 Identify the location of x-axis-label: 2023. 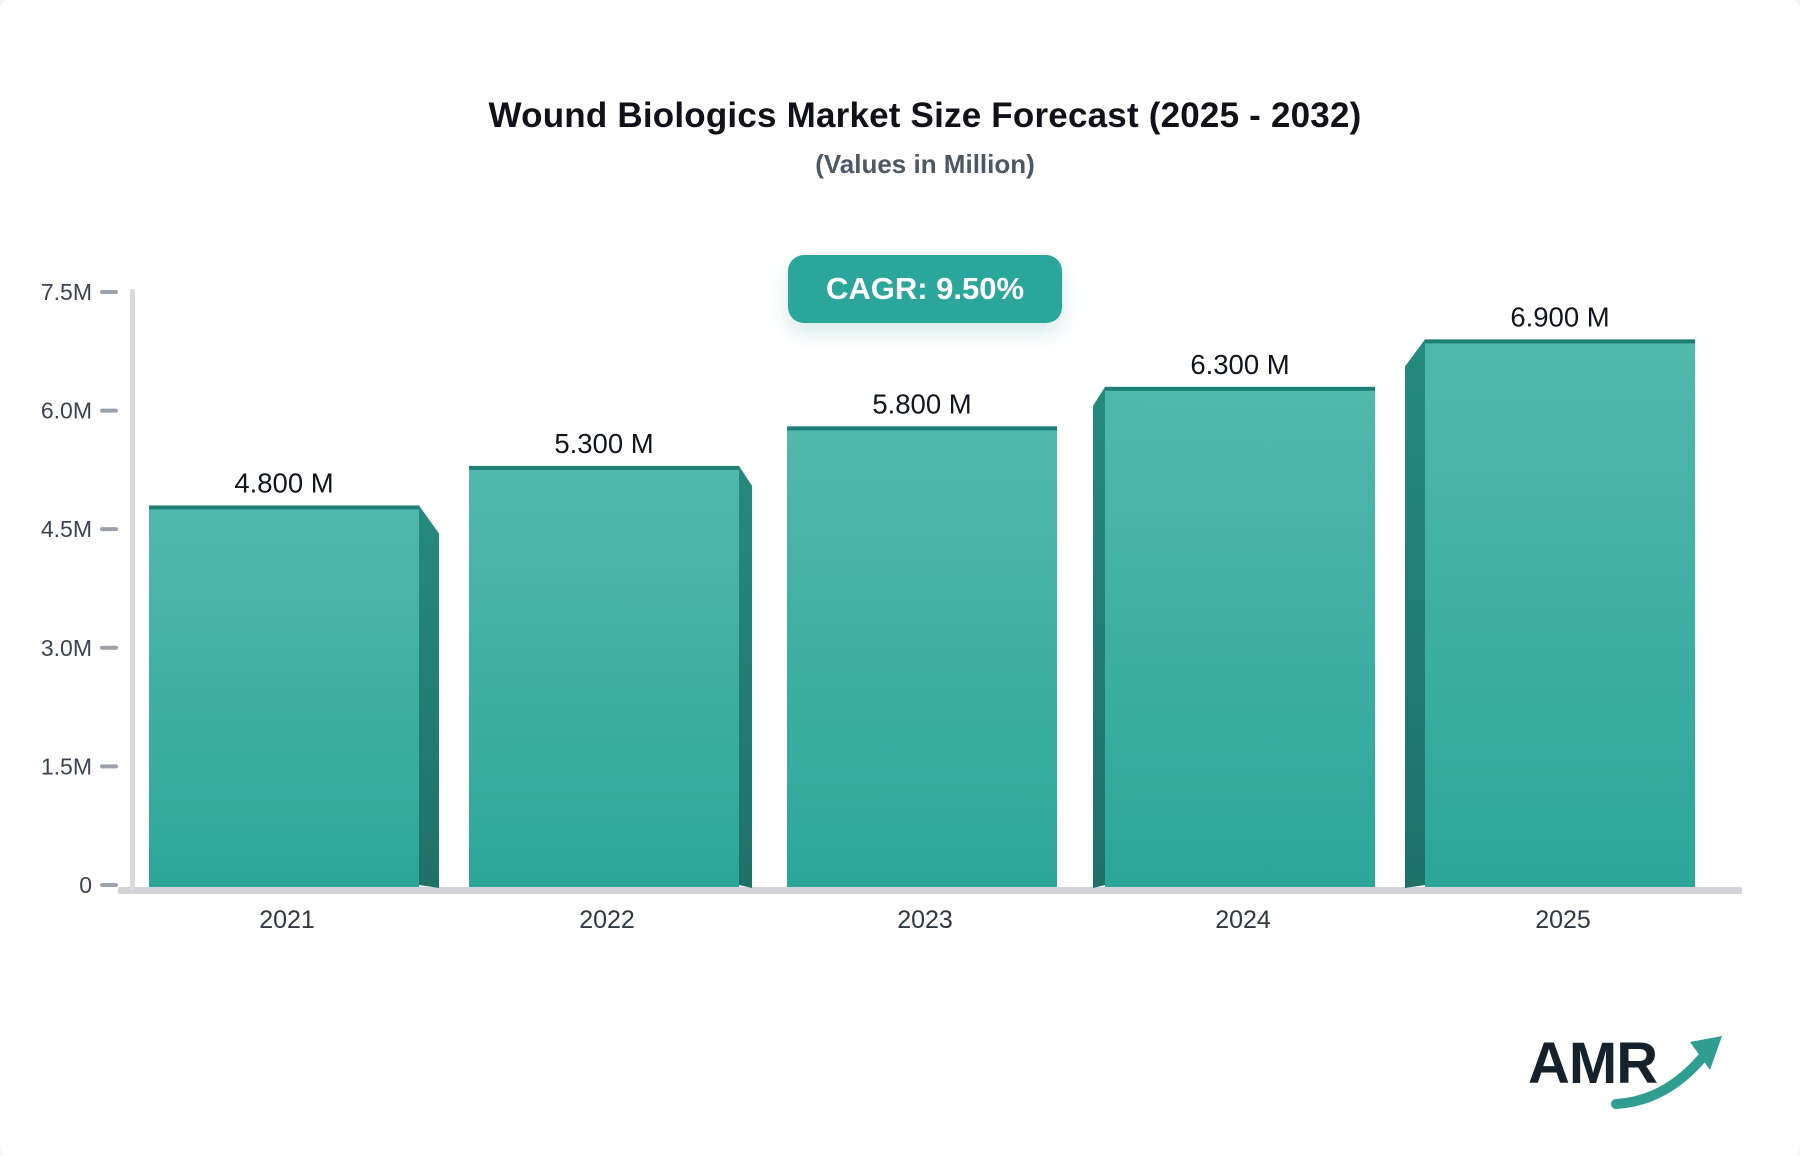
(925, 920).